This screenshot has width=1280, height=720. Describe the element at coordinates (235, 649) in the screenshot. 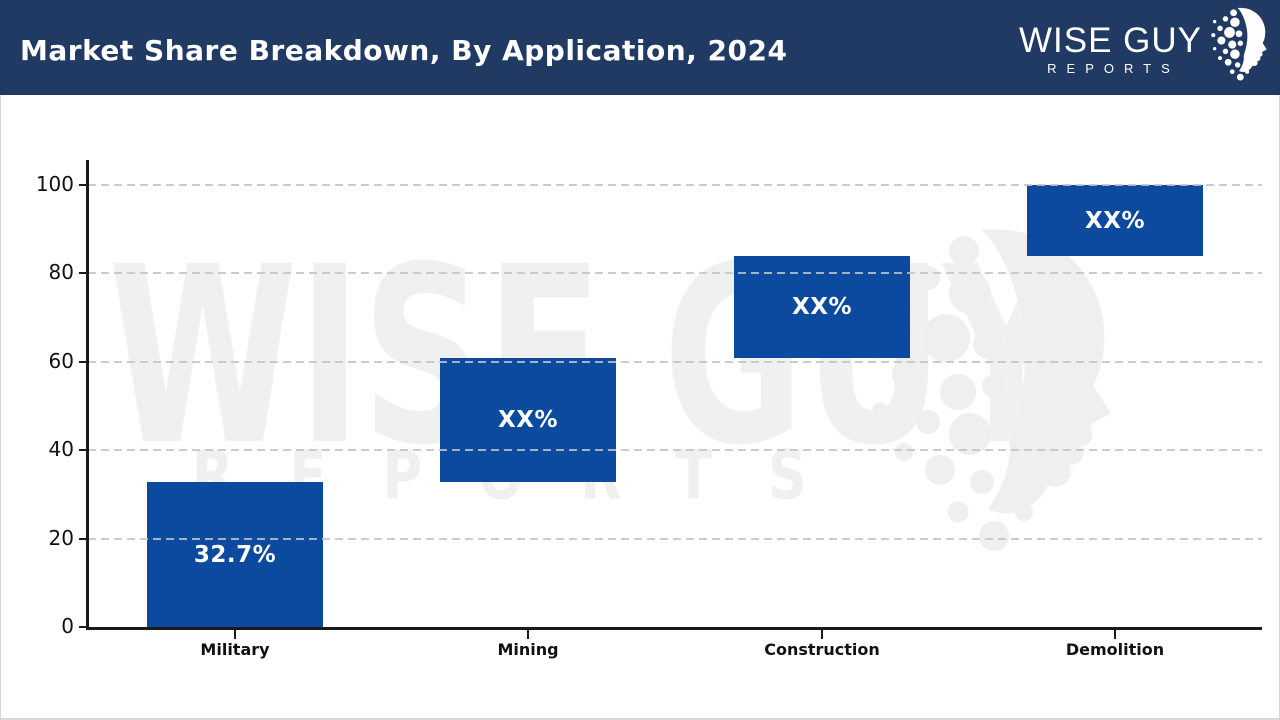

I see `x-tick-label: Military` at that location.